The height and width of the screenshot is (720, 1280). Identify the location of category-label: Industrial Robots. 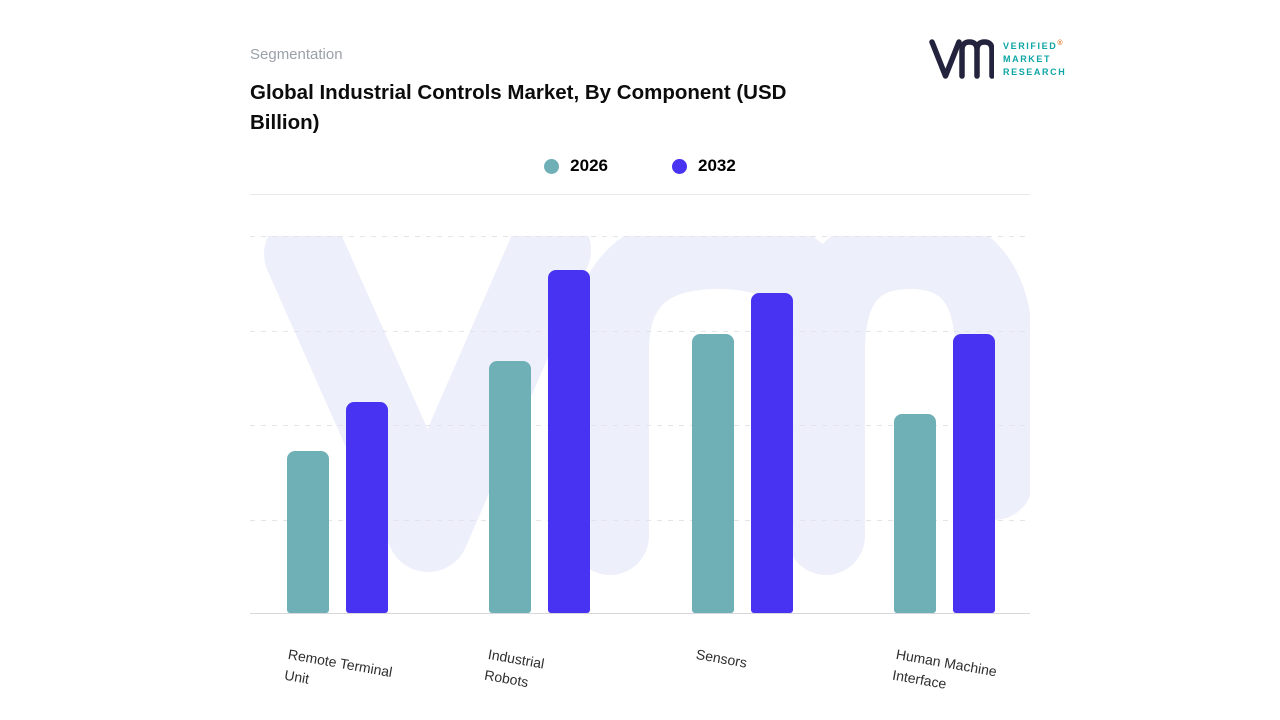
(514, 668).